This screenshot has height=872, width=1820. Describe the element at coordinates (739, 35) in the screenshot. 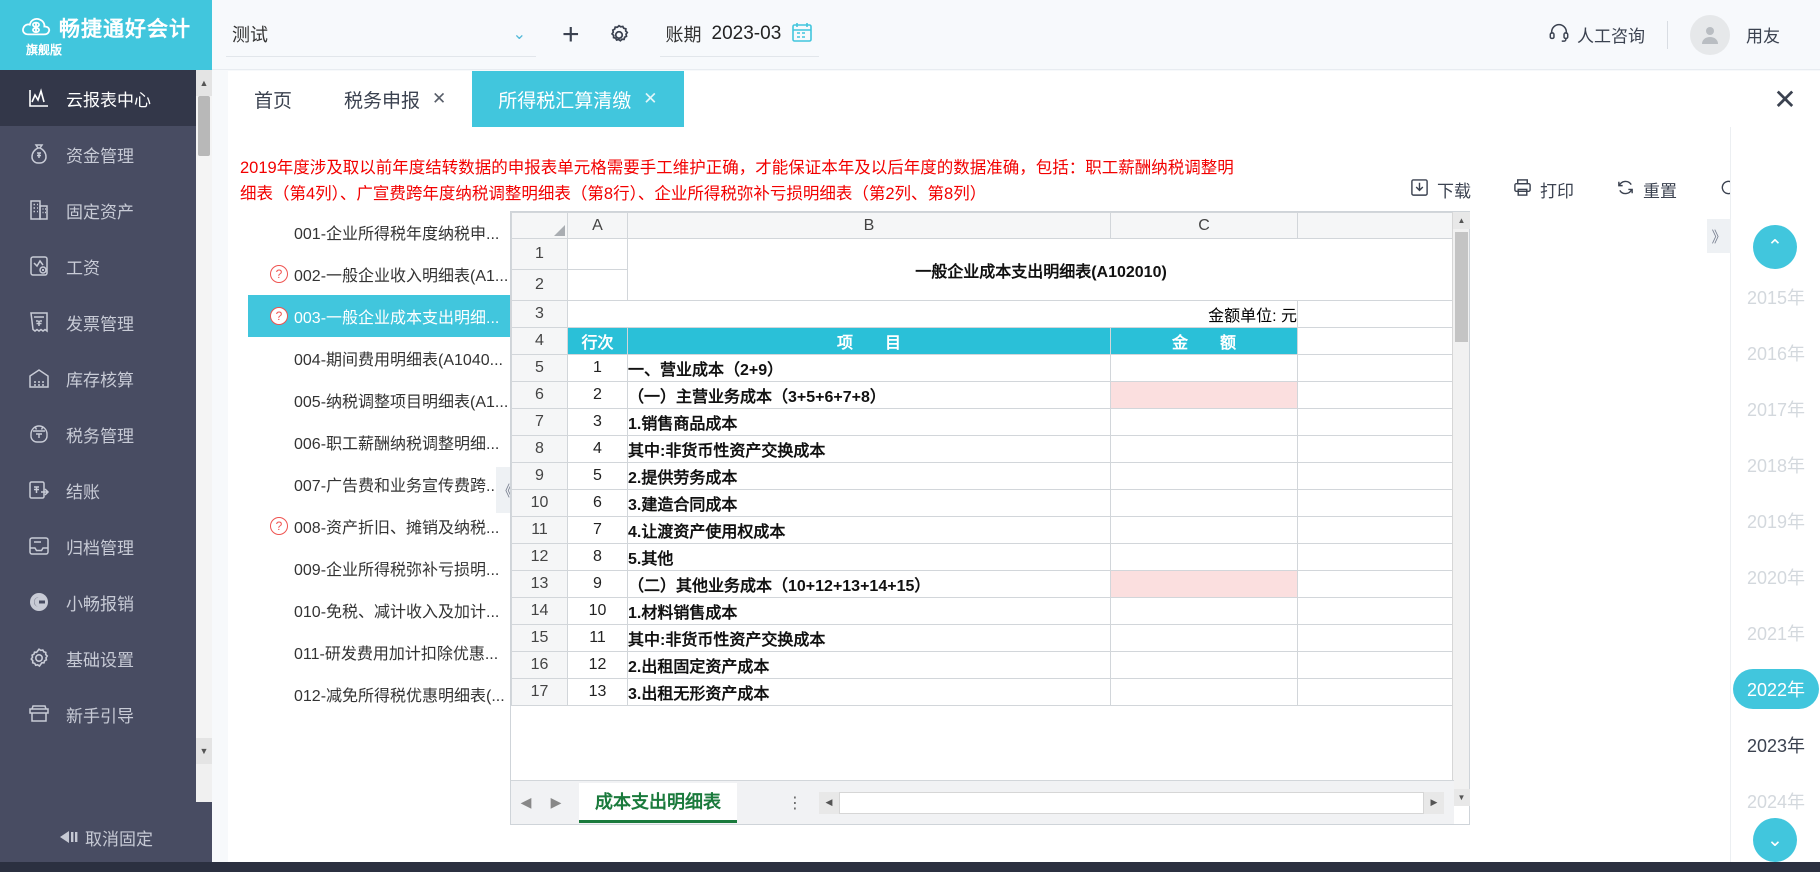

I see `period-selector: 账期 2023-03` at that location.